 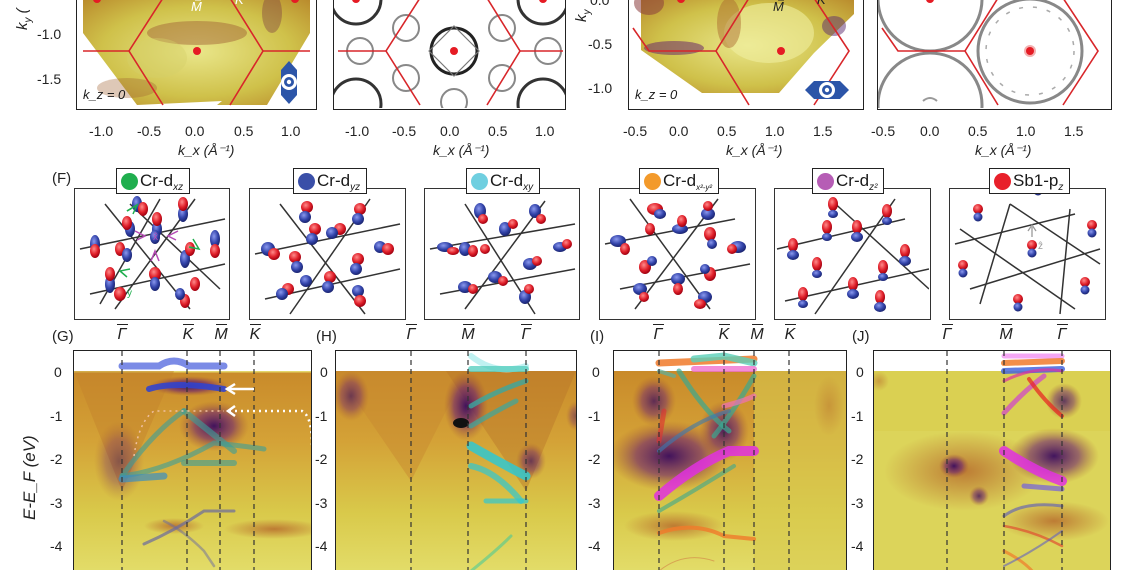 I want to click on orbital-label: Cr-d x²-y², so click(x=679, y=181).